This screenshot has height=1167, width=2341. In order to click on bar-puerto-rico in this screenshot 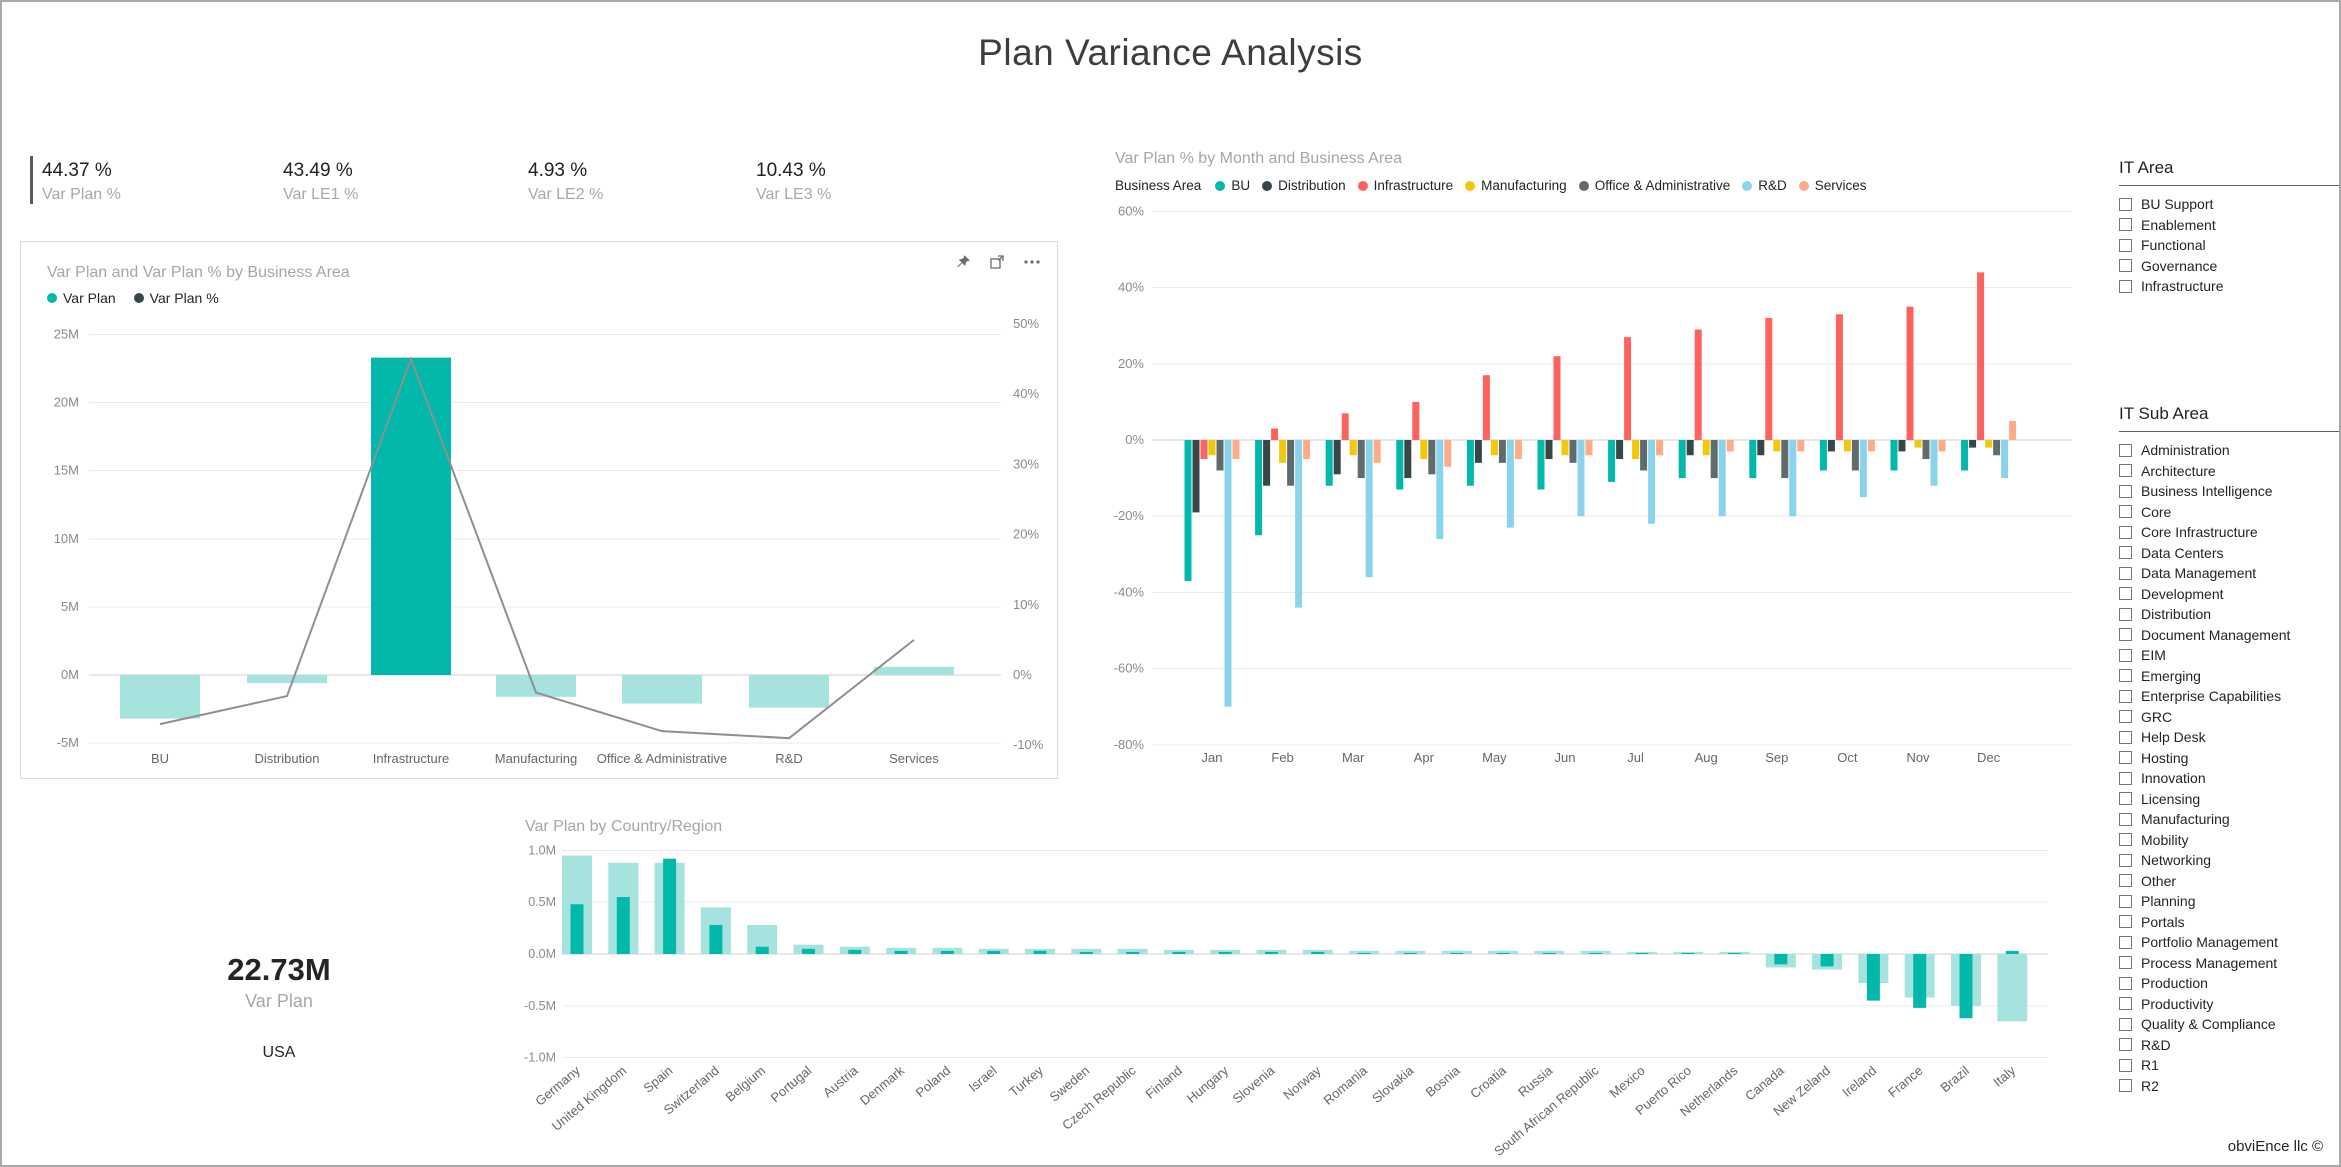, I will do `click(1688, 953)`.